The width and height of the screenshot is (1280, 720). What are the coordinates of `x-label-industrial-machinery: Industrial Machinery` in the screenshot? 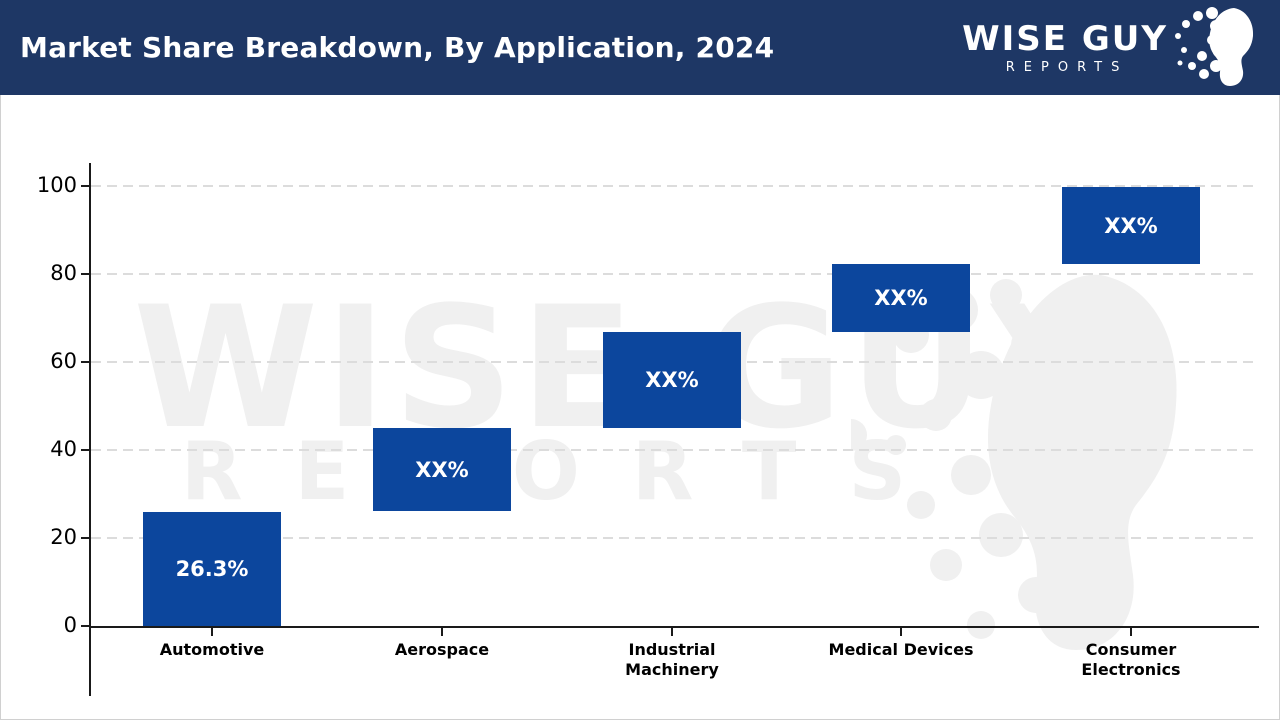 It's located at (672, 660).